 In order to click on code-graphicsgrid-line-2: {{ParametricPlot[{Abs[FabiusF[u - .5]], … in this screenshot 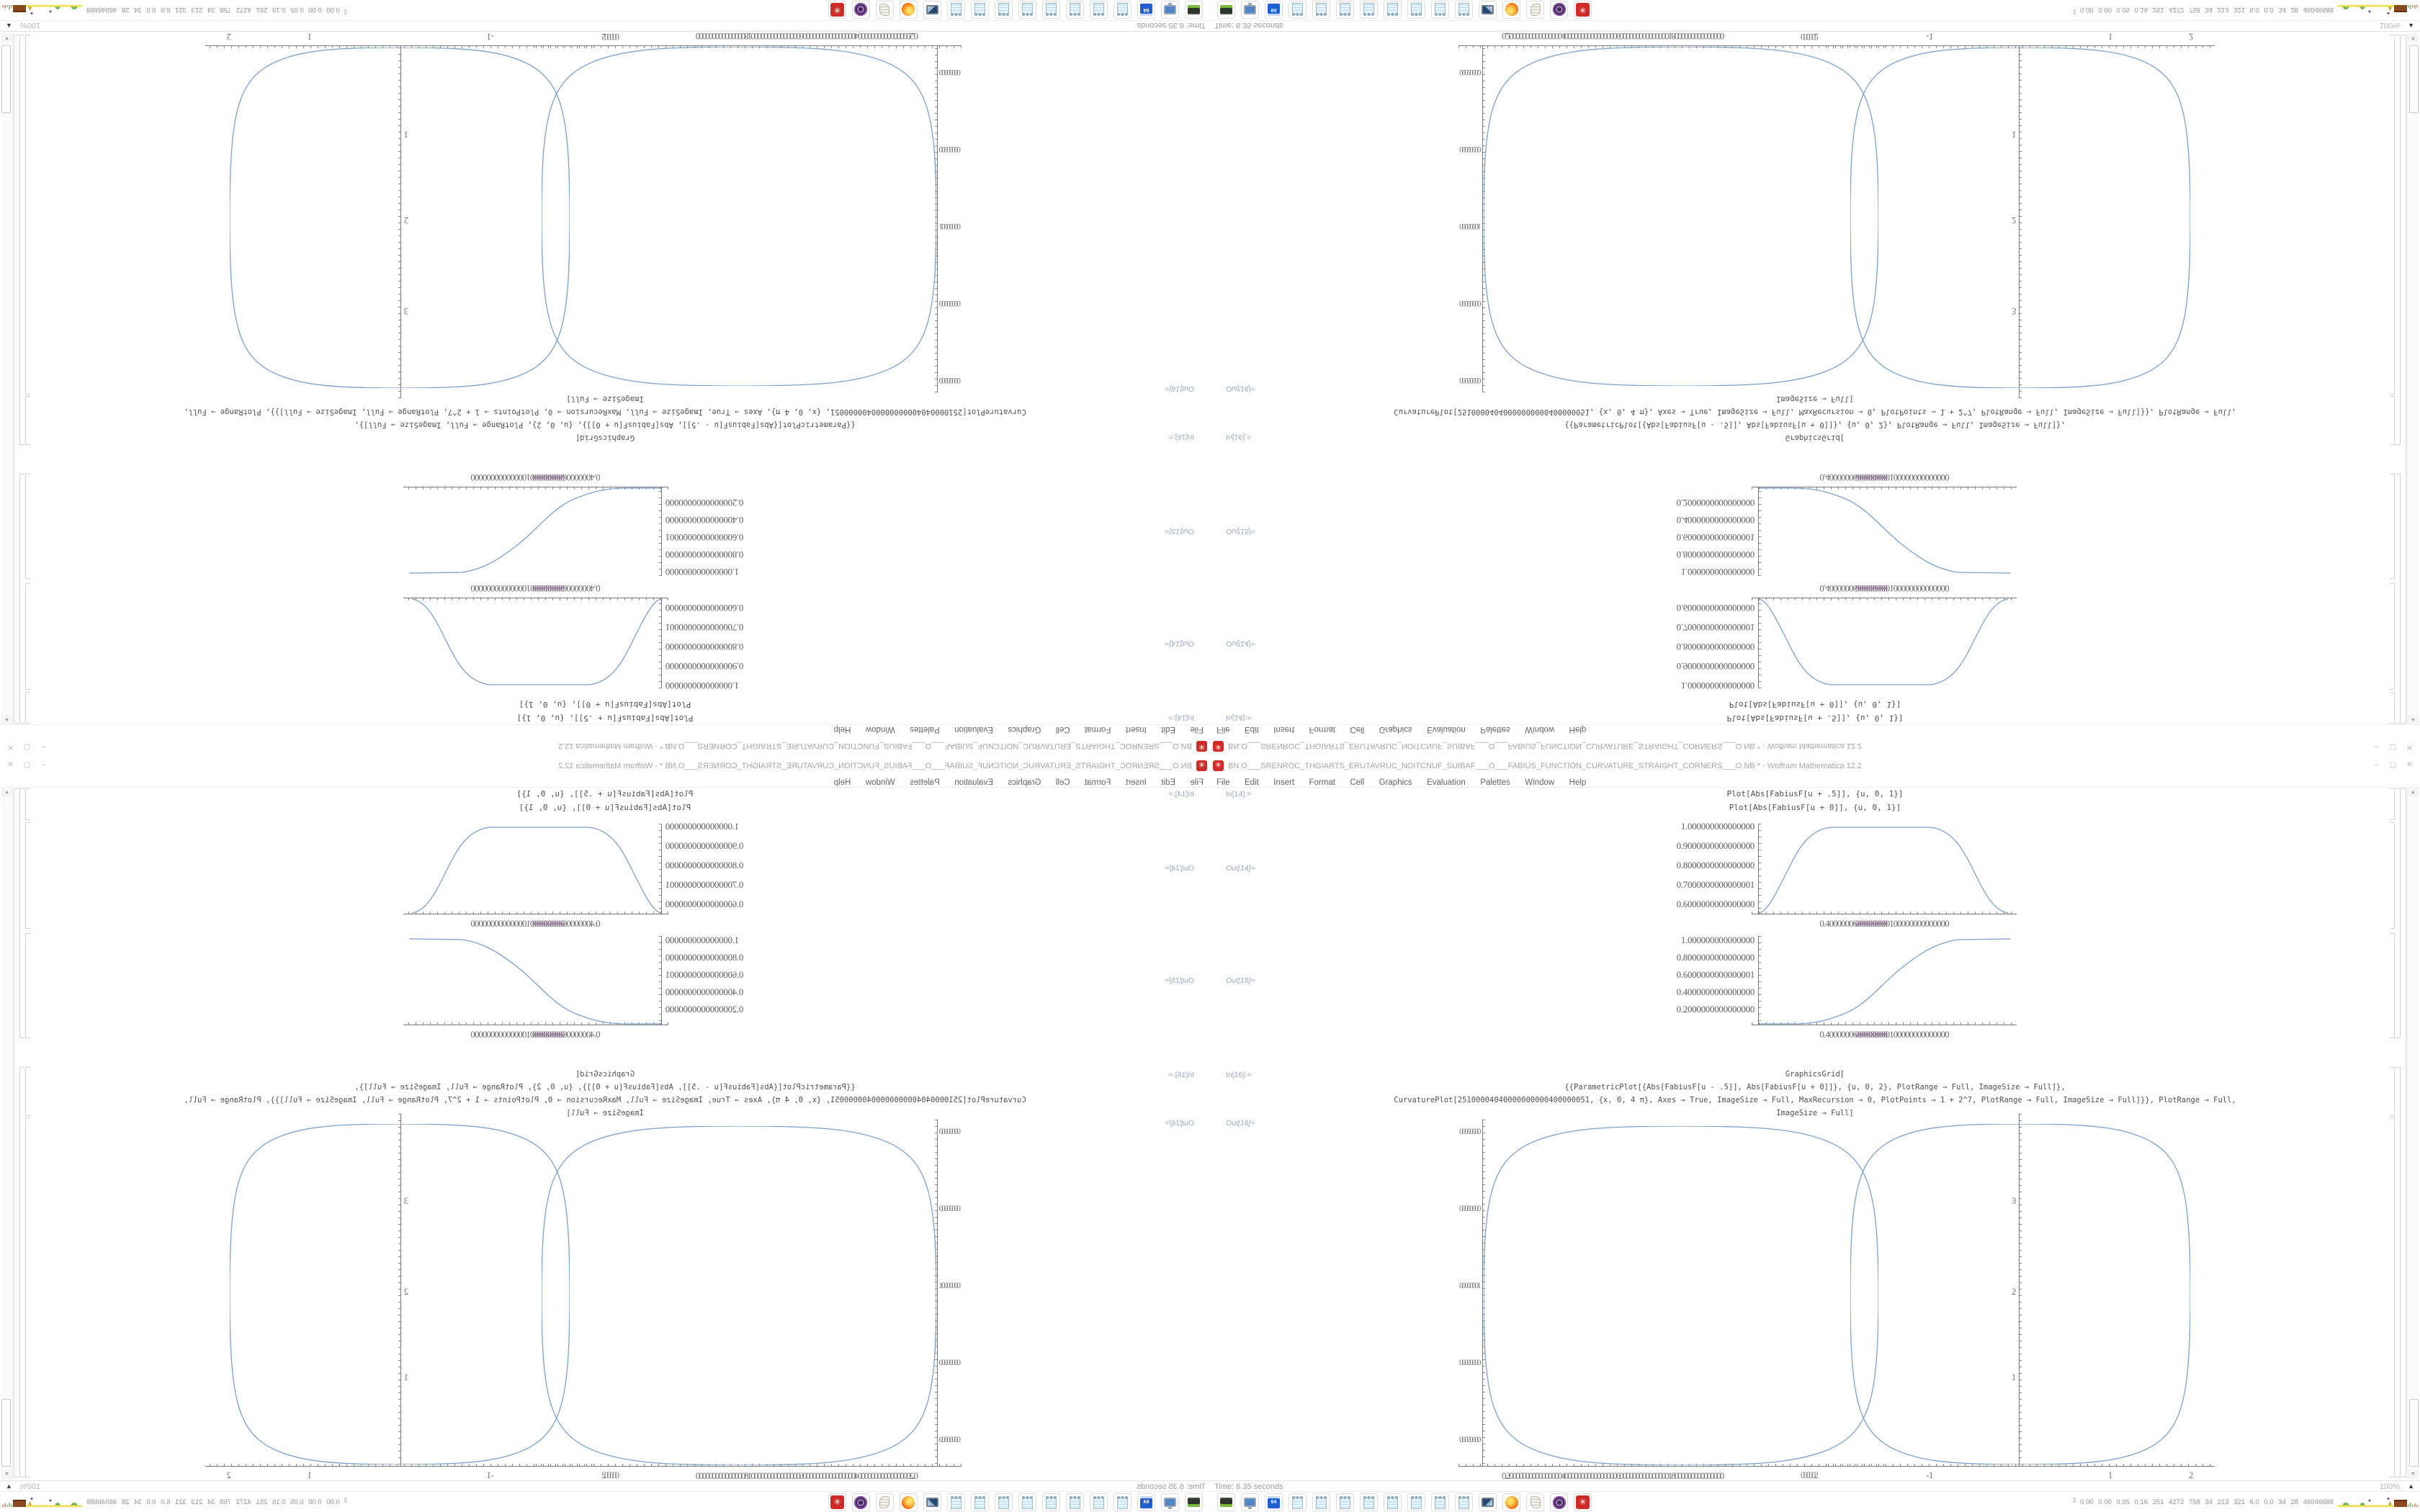, I will do `click(1815, 424)`.